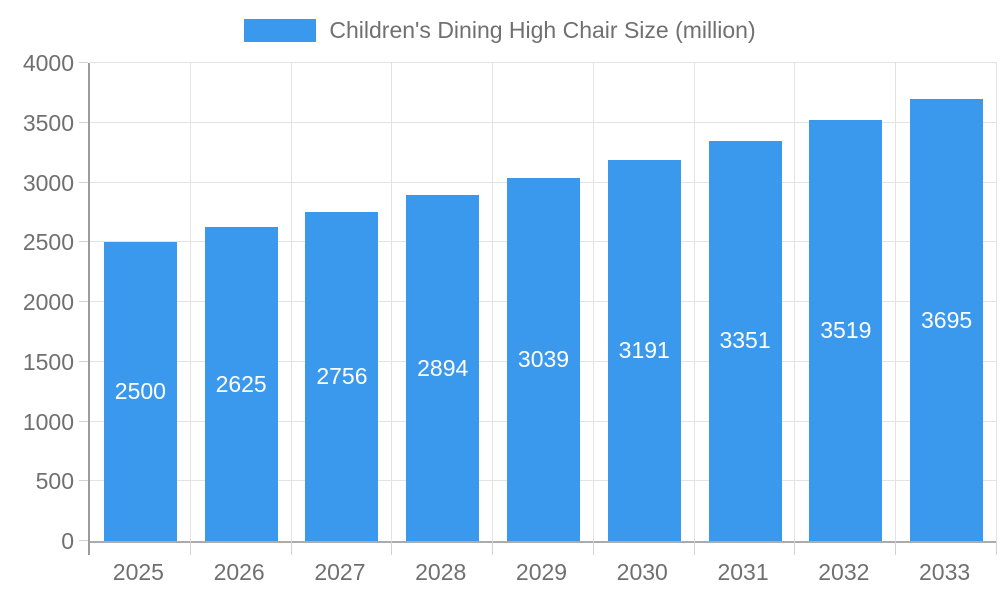 The image size is (1000, 600). I want to click on bar-2033: 3695, so click(947, 320).